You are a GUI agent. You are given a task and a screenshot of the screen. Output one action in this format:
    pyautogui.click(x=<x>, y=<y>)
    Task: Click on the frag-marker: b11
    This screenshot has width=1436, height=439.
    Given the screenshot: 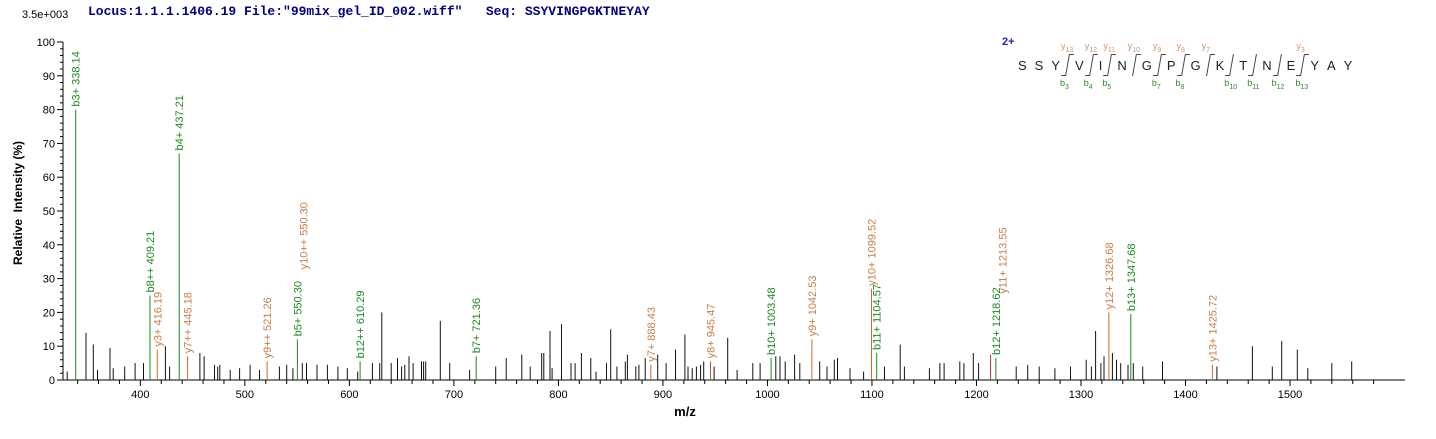 What is the action you would take?
    pyautogui.click(x=1253, y=72)
    